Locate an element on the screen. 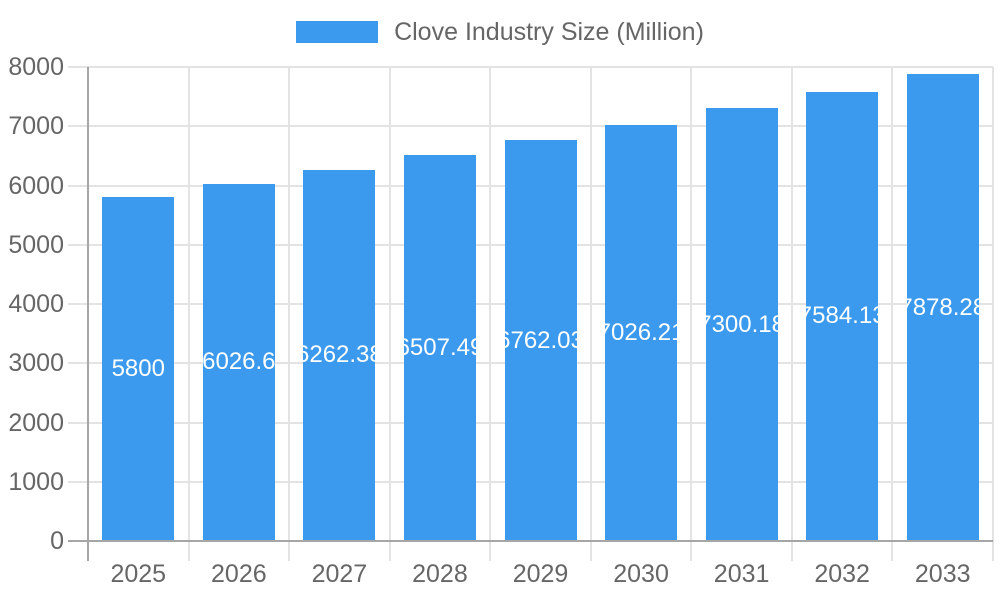  y-tick-label: 6000 is located at coordinates (36, 185).